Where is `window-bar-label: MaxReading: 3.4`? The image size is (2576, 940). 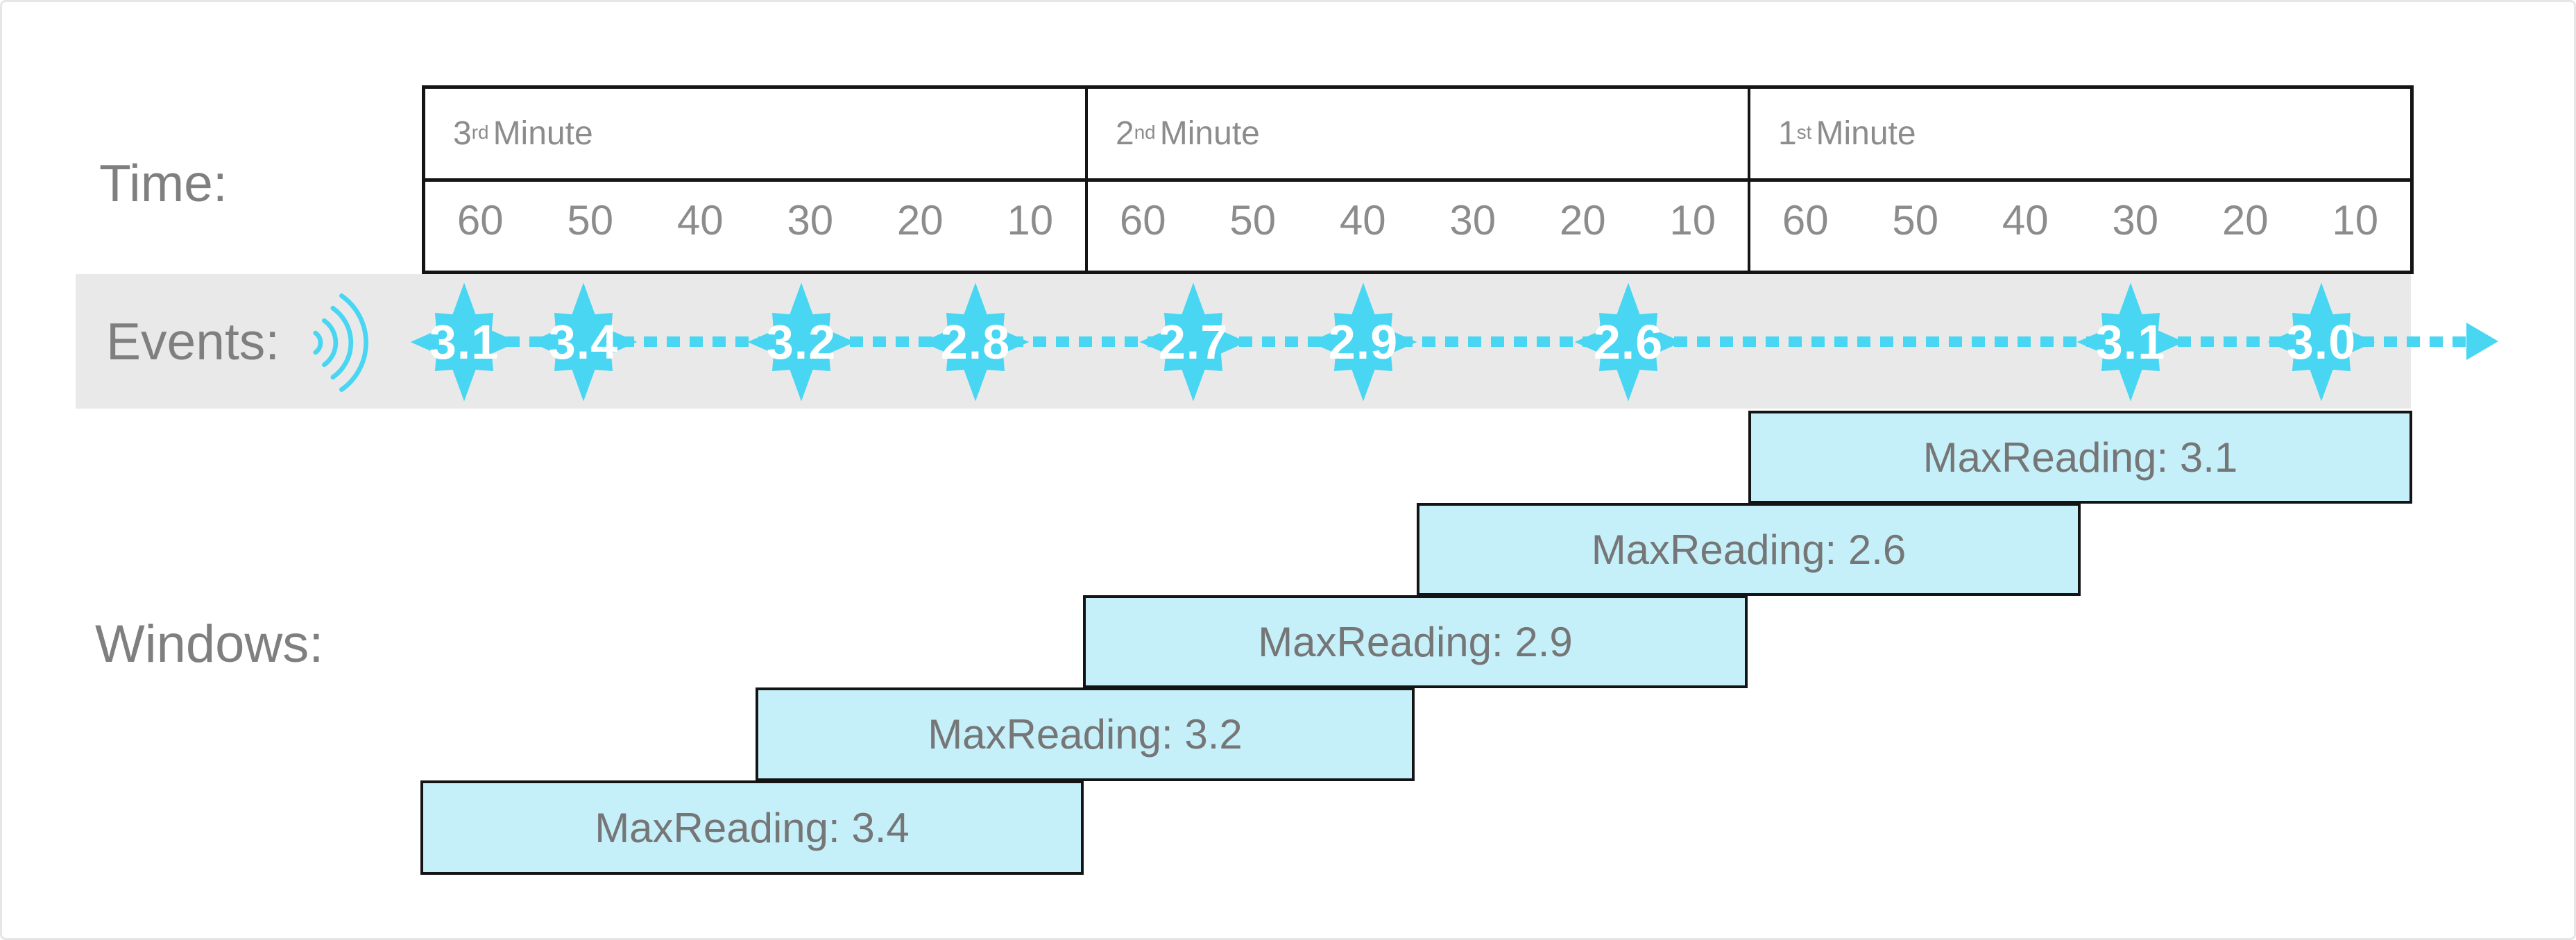 window-bar-label: MaxReading: 3.4 is located at coordinates (752, 828).